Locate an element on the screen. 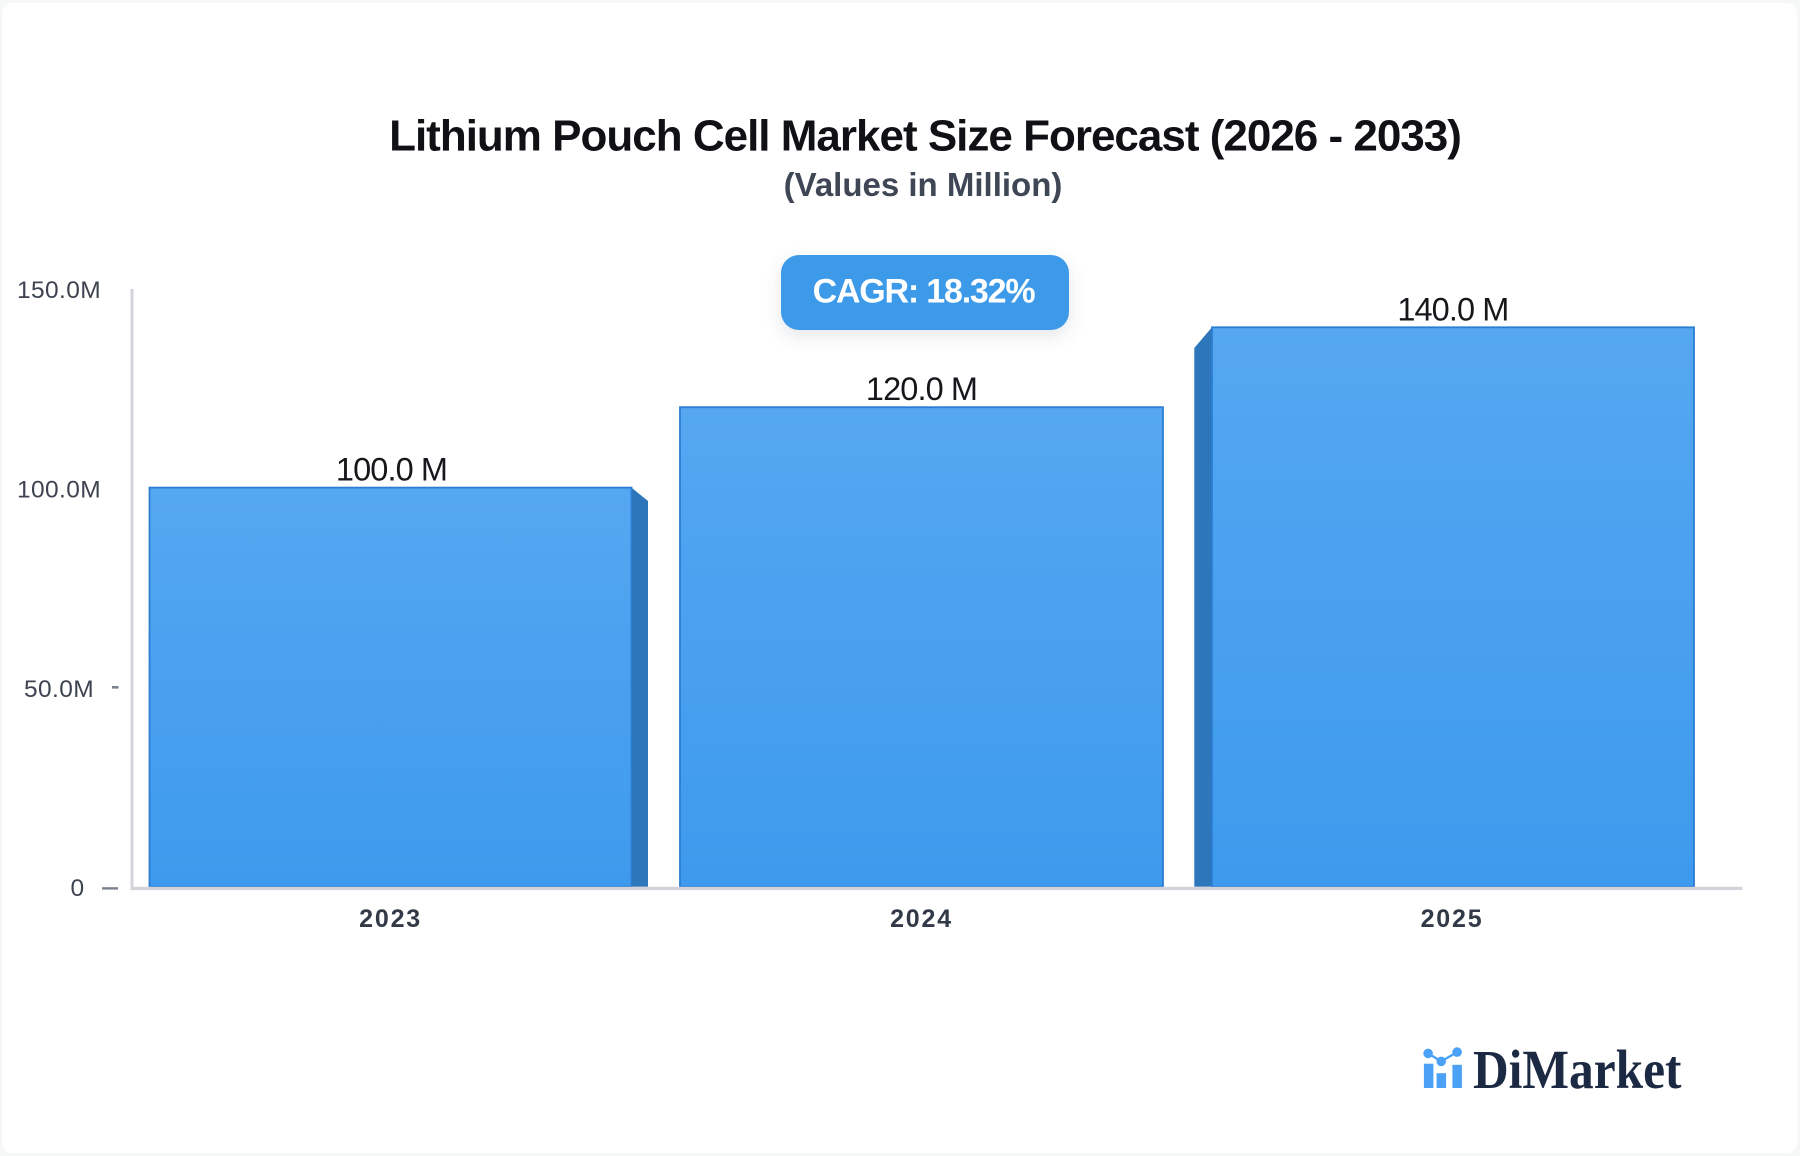 This screenshot has width=1800, height=1156. svg-text: 50.0M is located at coordinates (59, 689).